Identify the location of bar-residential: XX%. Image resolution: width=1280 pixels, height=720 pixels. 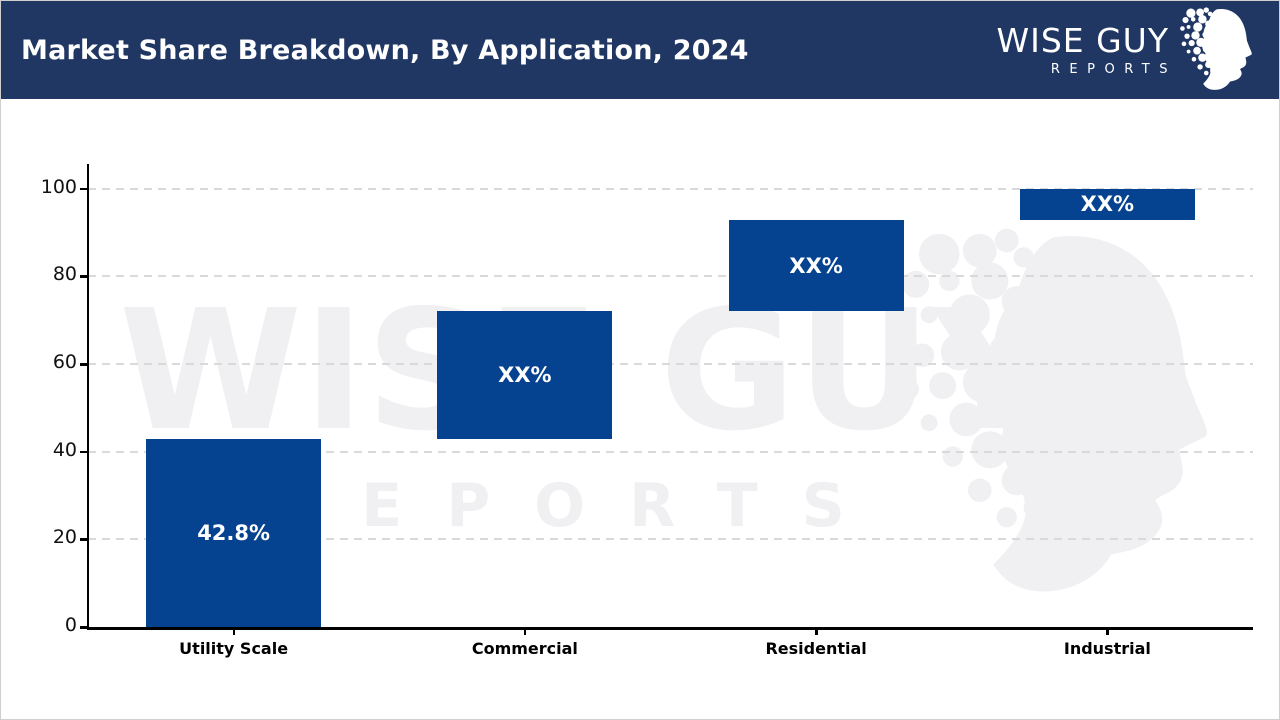
(816, 265).